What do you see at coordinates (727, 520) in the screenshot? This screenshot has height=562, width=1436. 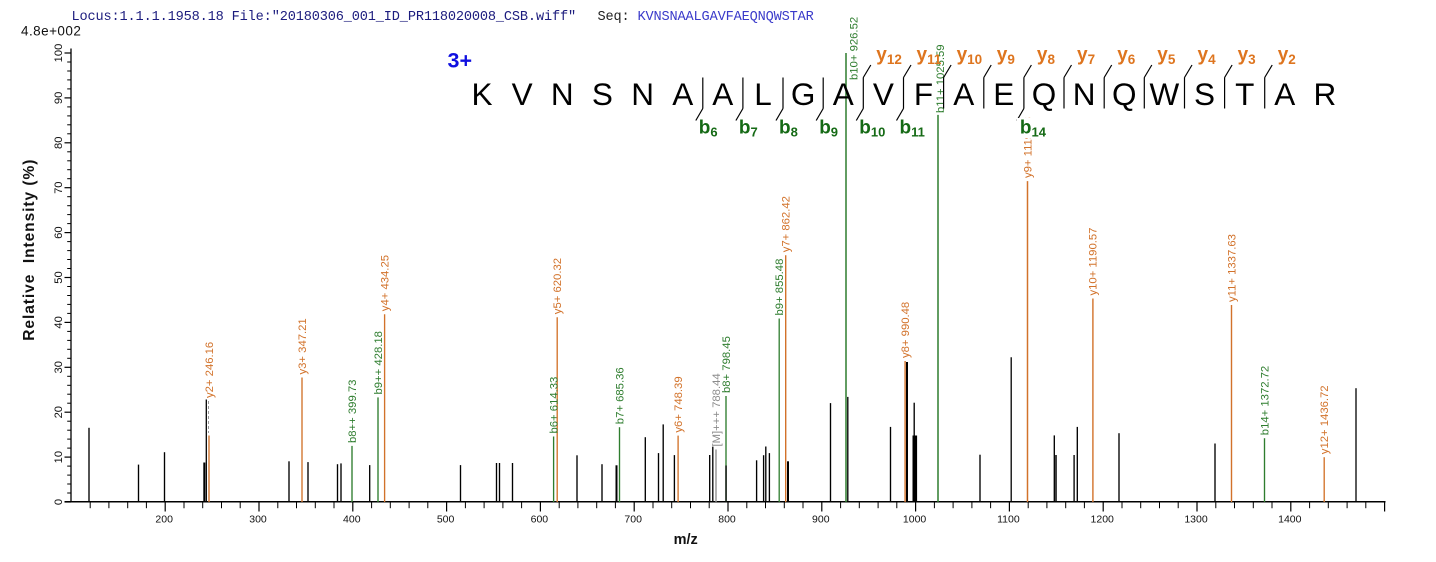 I see `svg-text: 800` at bounding box center [727, 520].